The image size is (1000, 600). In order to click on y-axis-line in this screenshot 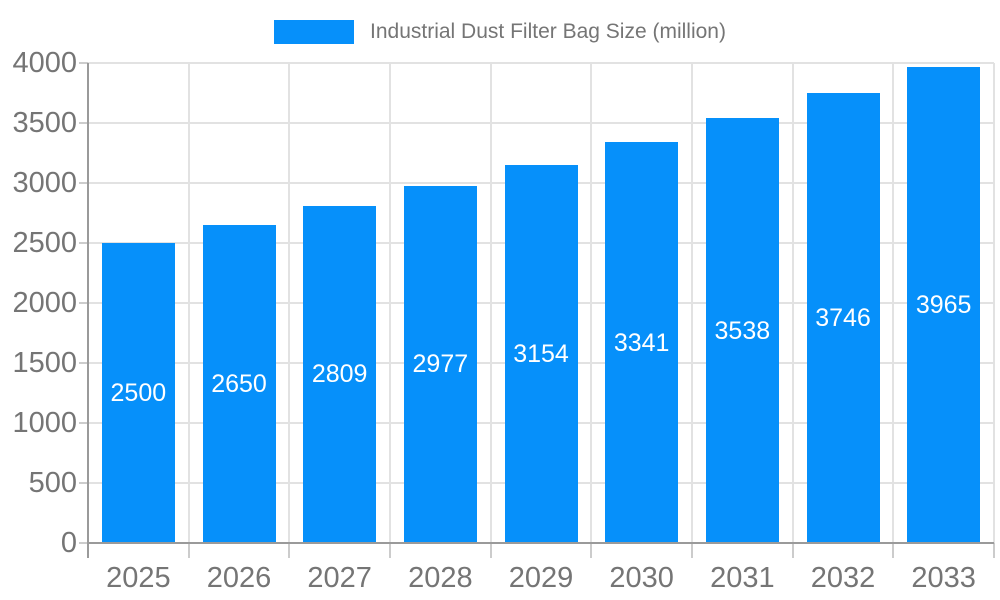, I will do `click(88, 310)`.